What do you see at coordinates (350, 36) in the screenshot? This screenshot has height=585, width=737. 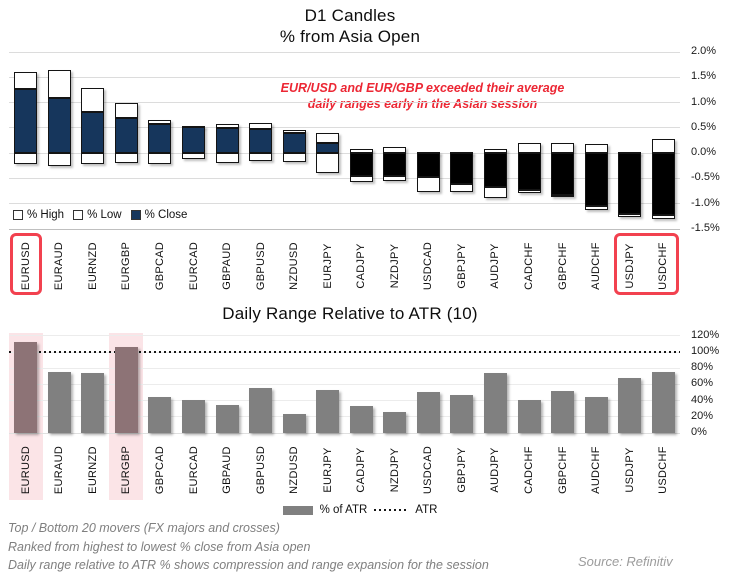 I see `top-chart-title-line2: % from Asia Open` at bounding box center [350, 36].